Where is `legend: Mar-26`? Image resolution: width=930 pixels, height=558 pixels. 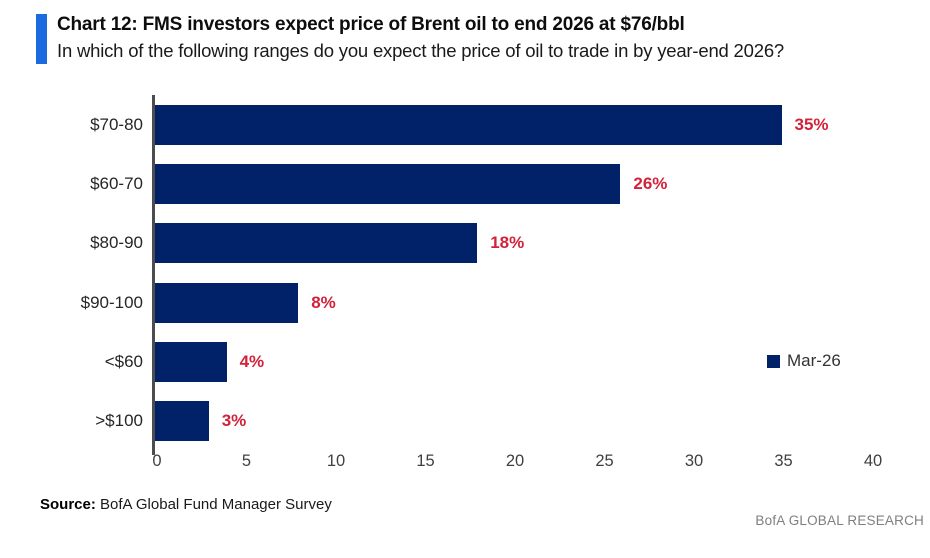 legend: Mar-26 is located at coordinates (804, 361).